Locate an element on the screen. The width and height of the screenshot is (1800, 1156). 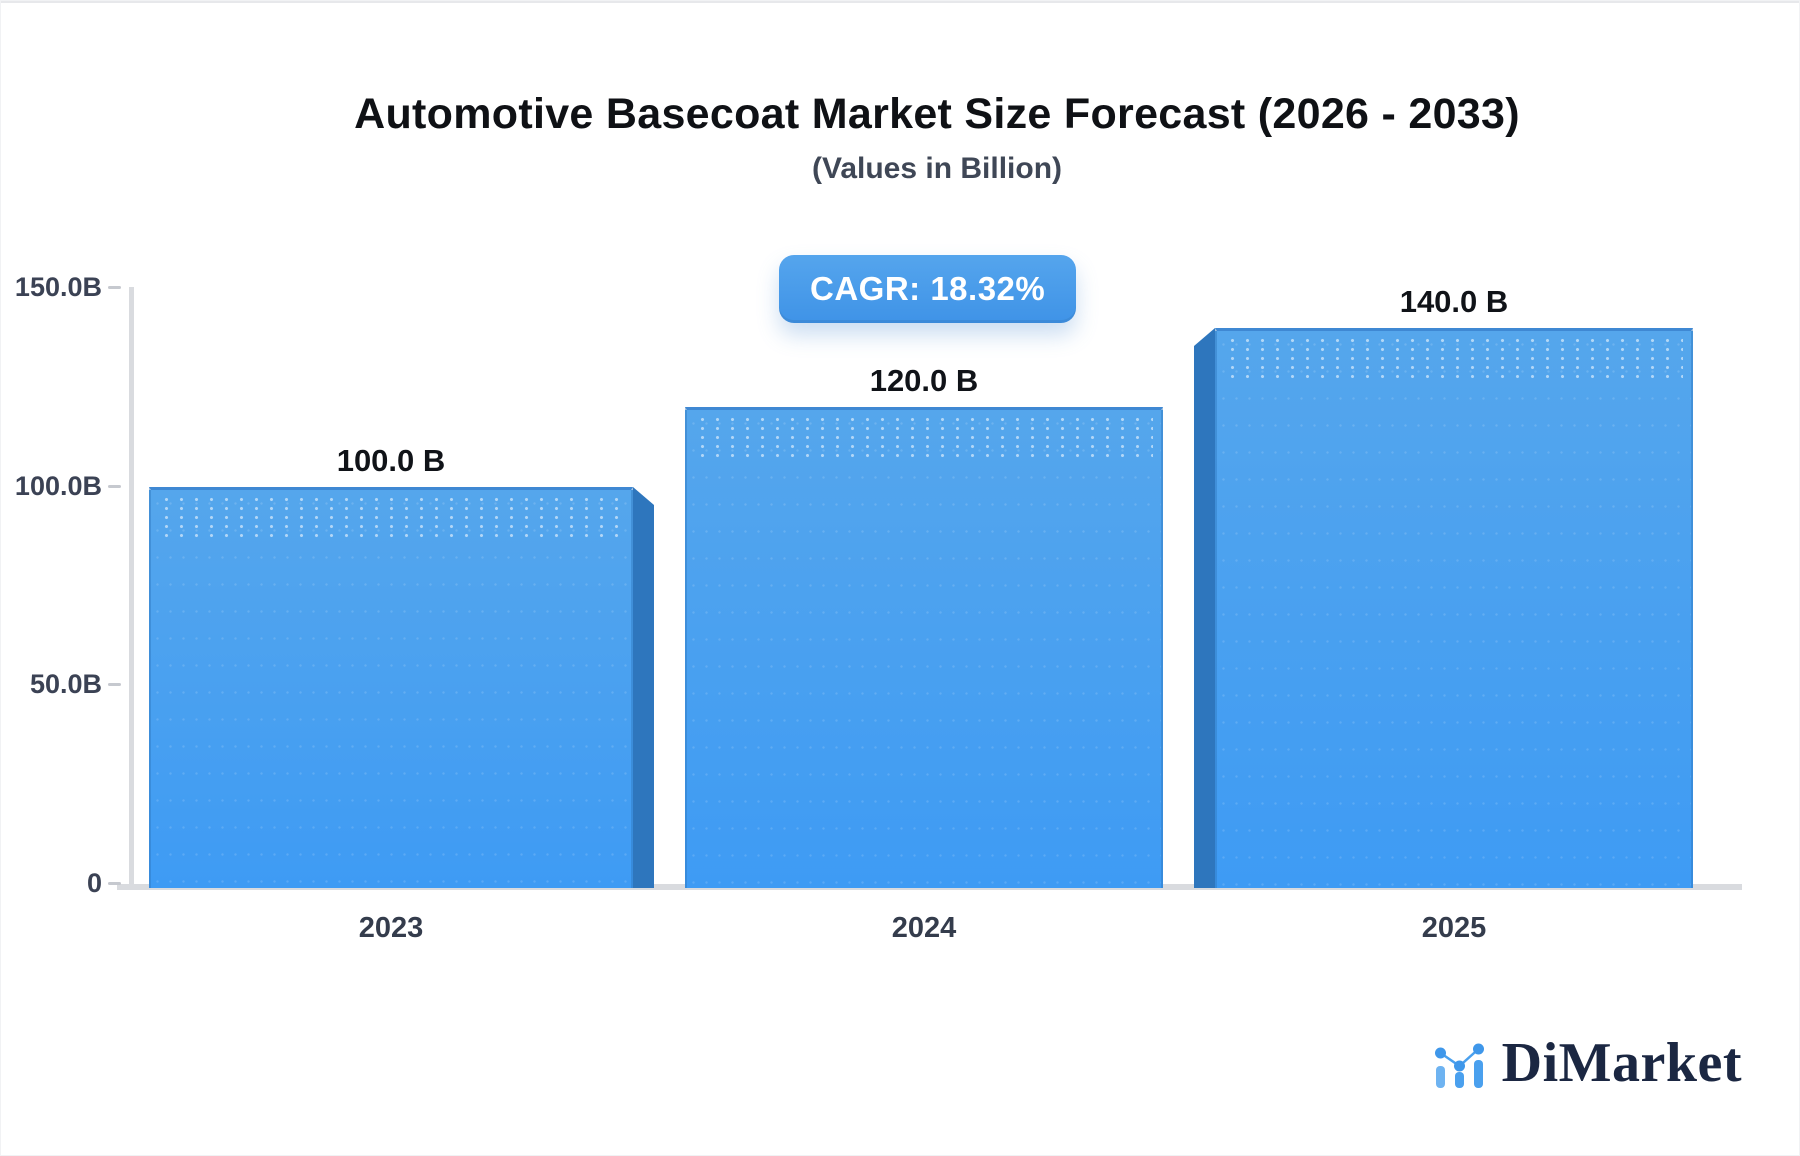
brand-logo-text: DiMarket is located at coordinates (1621, 1063).